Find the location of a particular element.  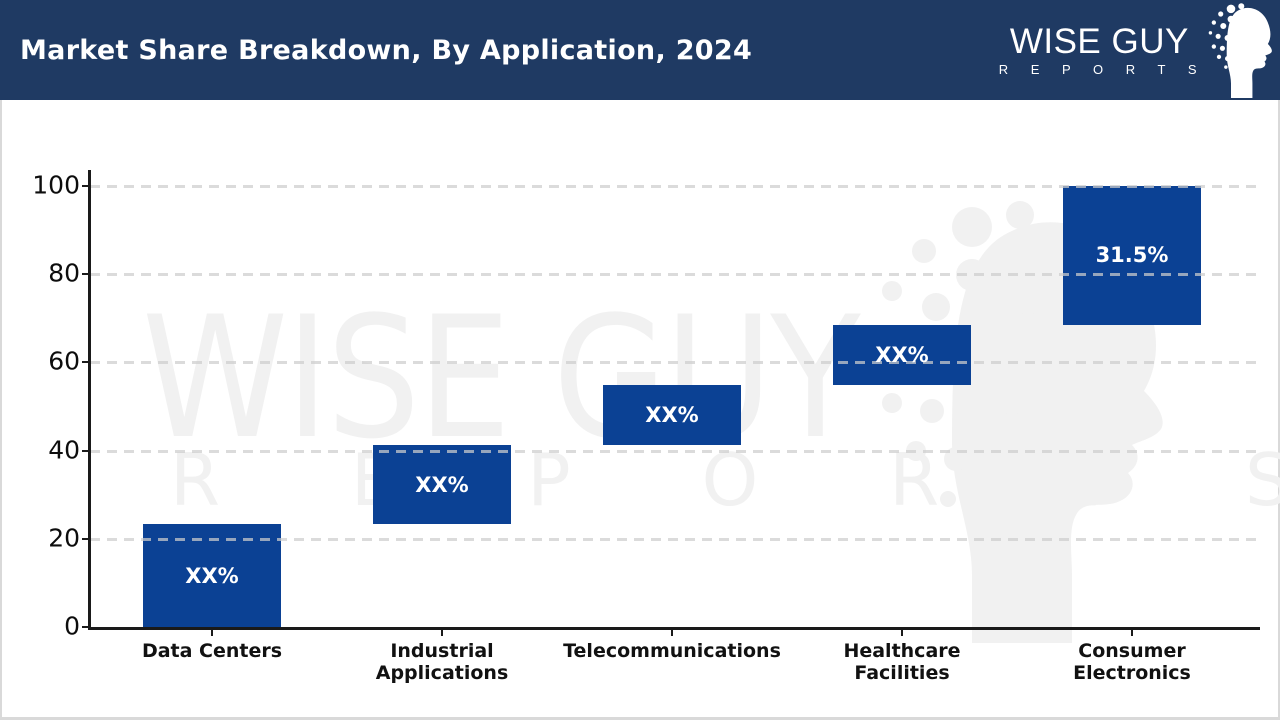

logo-wordmark: WISE GUY is located at coordinates (1099, 41).